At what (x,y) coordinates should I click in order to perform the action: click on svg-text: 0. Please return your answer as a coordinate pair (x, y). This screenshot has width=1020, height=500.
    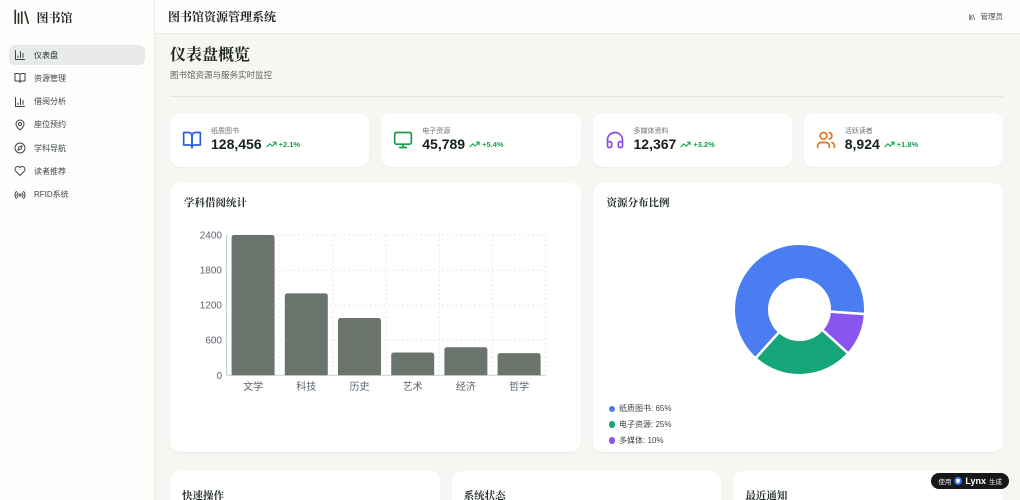
    Looking at the image, I should click on (219, 375).